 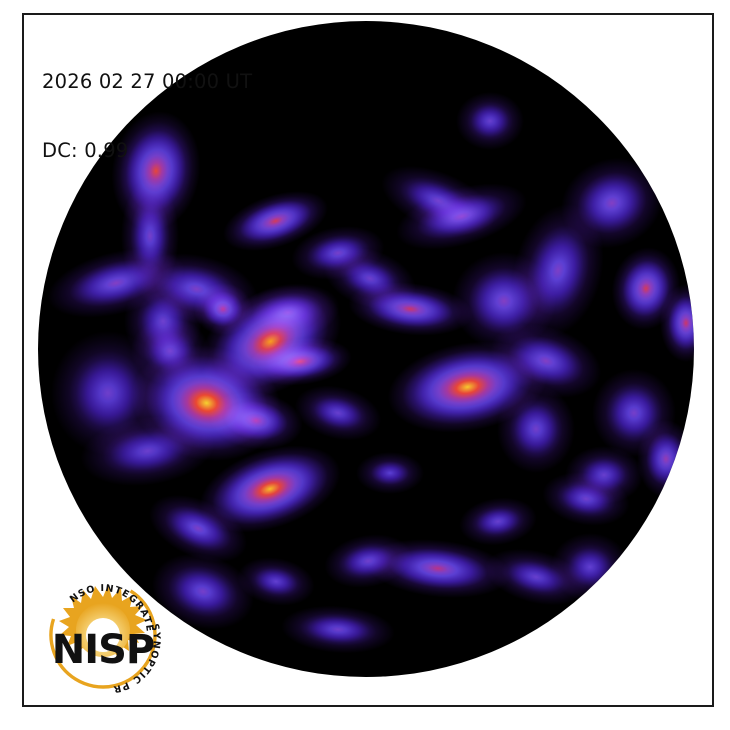 I want to click on annotation-datetime: 2026 02 27 00:00 UT, so click(x=147, y=81).